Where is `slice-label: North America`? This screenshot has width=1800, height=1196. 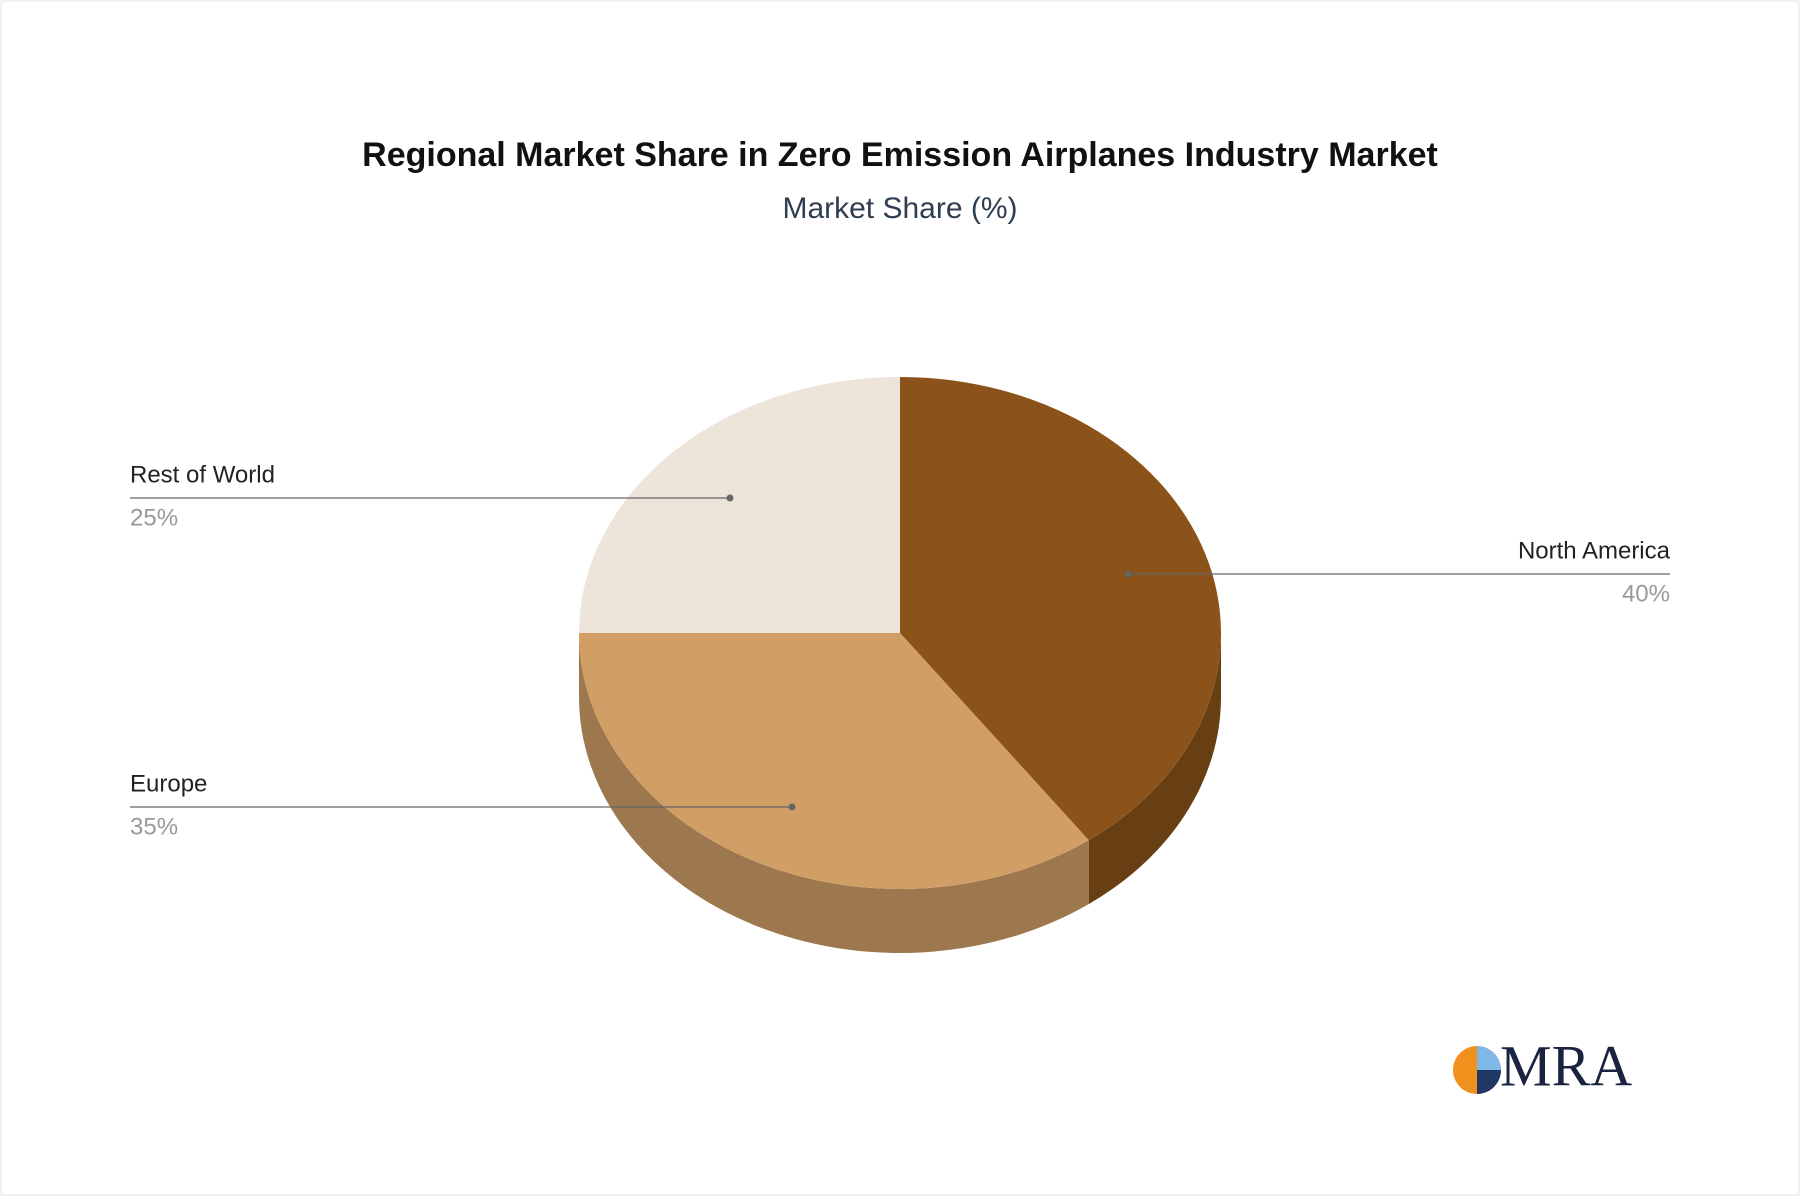 slice-label: North America is located at coordinates (1594, 550).